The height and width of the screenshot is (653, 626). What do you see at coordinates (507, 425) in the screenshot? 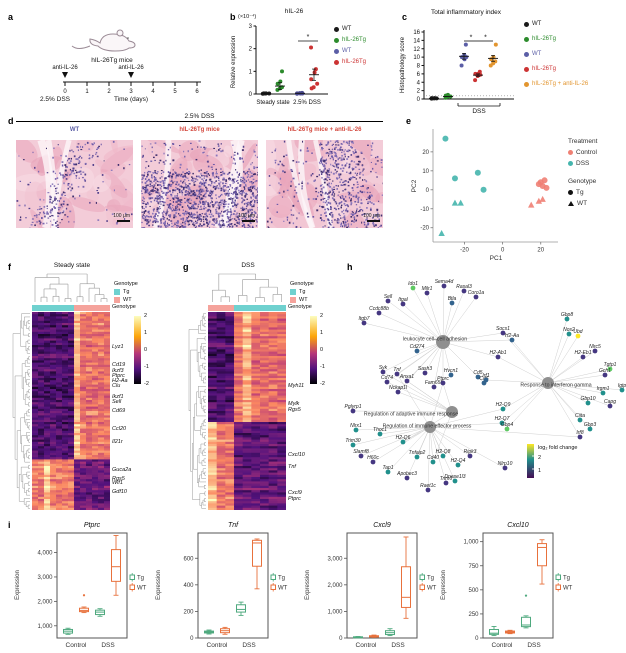
I see `svg-text: Gbp4` at bounding box center [507, 425].